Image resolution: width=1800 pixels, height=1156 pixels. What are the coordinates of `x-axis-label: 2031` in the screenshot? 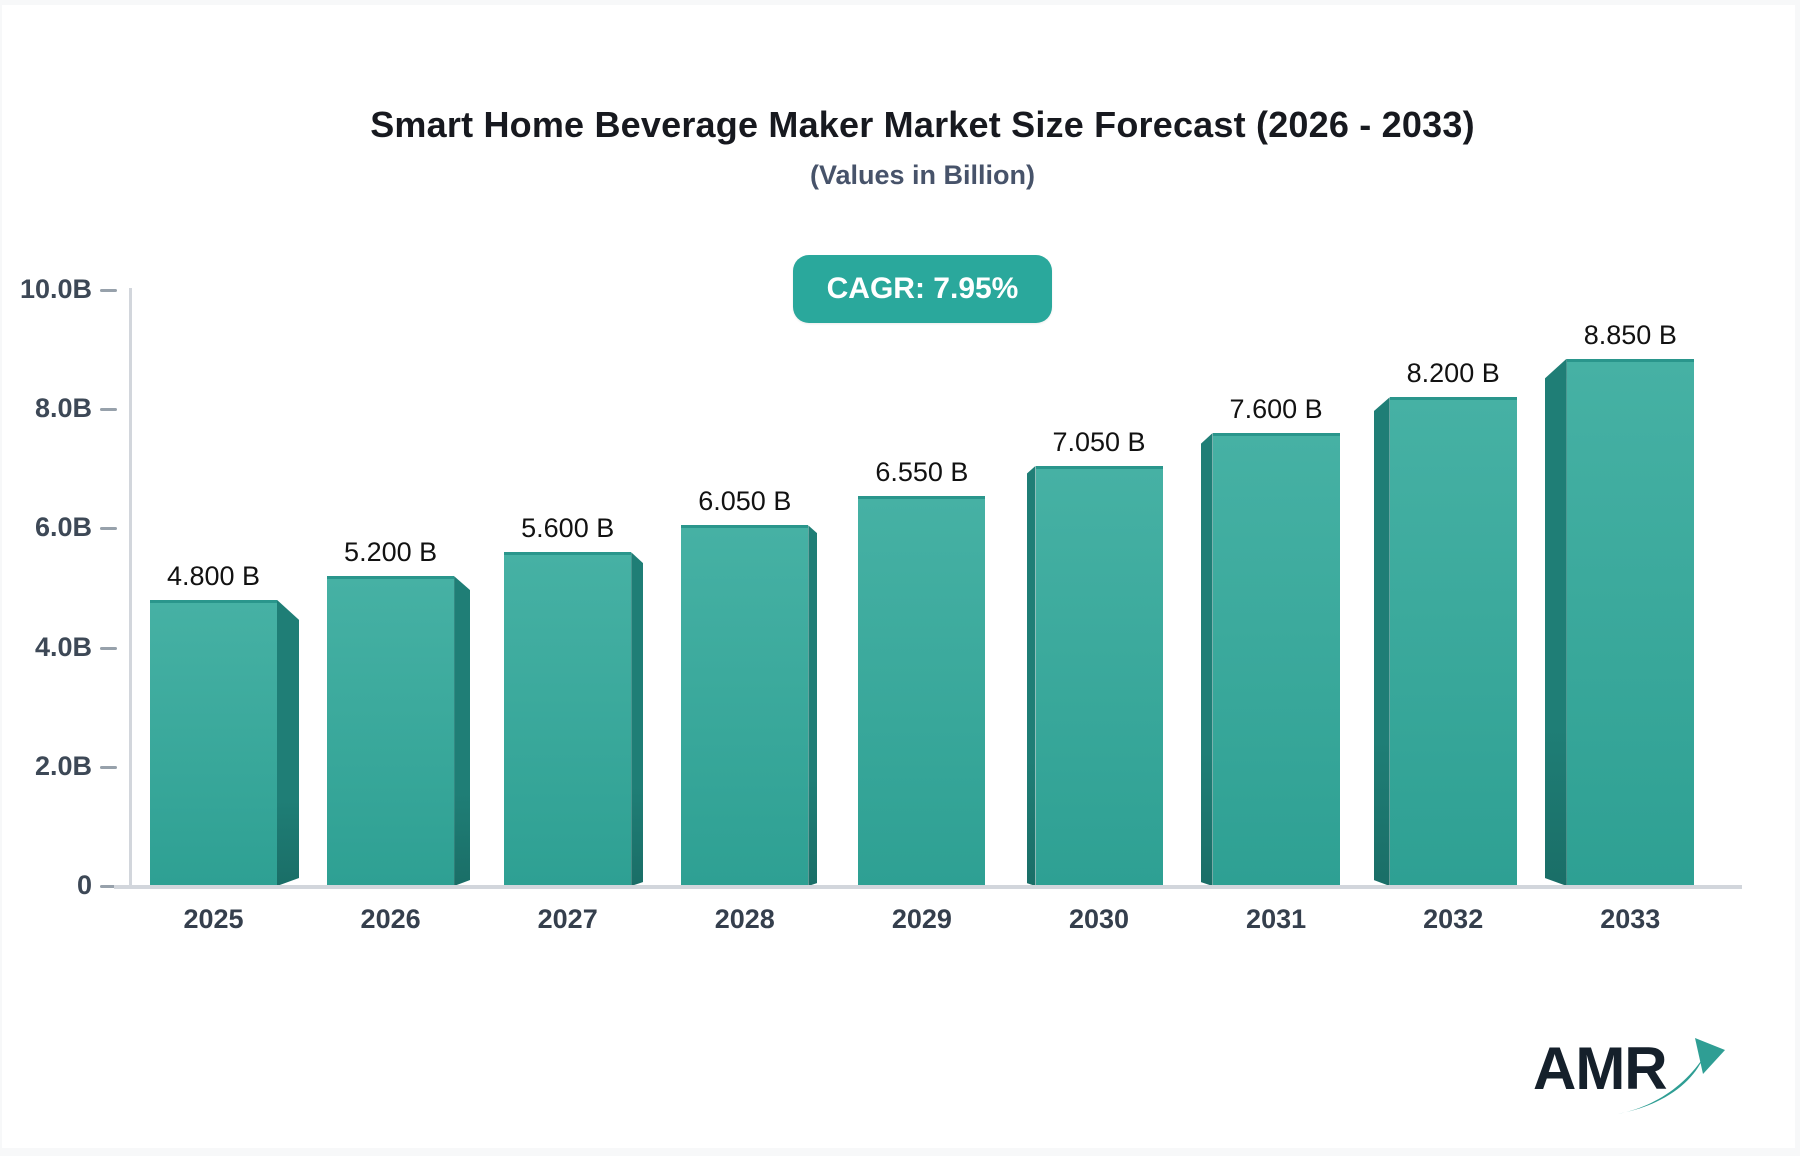 It's located at (1276, 919).